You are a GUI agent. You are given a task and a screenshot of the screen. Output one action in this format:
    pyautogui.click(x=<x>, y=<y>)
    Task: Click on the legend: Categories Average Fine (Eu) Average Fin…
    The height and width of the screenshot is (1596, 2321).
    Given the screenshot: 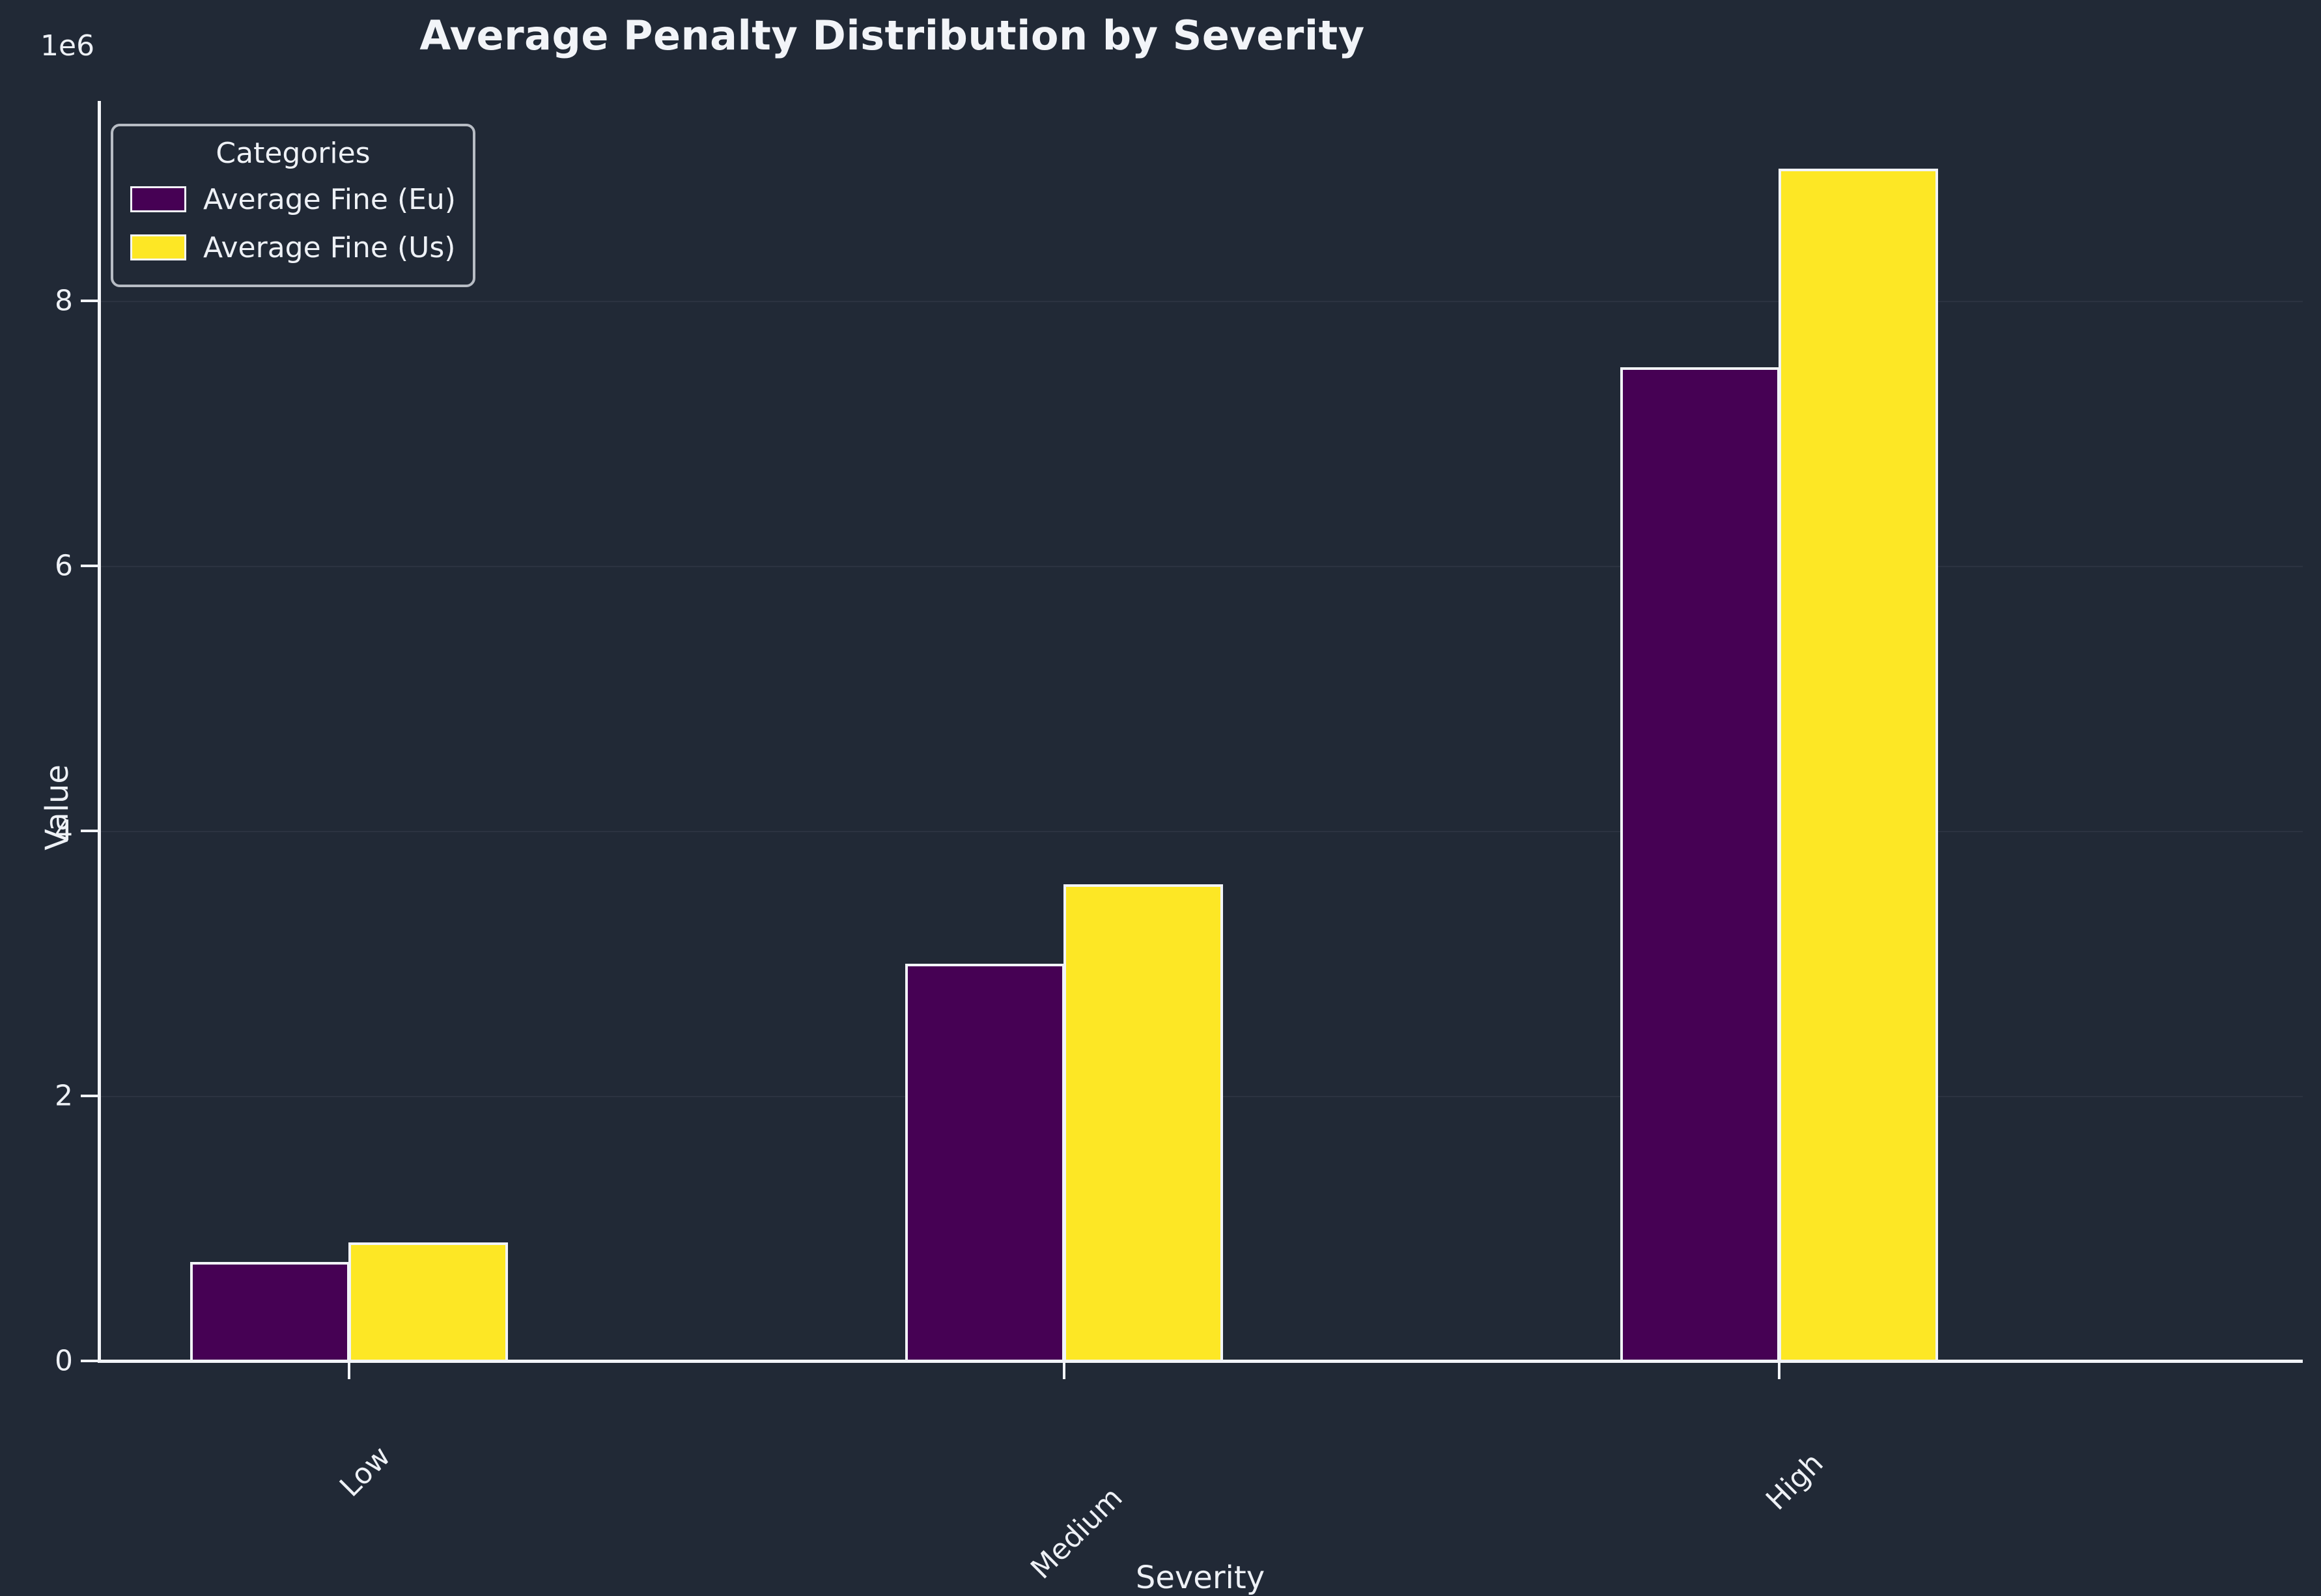 What is the action you would take?
    pyautogui.click(x=293, y=206)
    